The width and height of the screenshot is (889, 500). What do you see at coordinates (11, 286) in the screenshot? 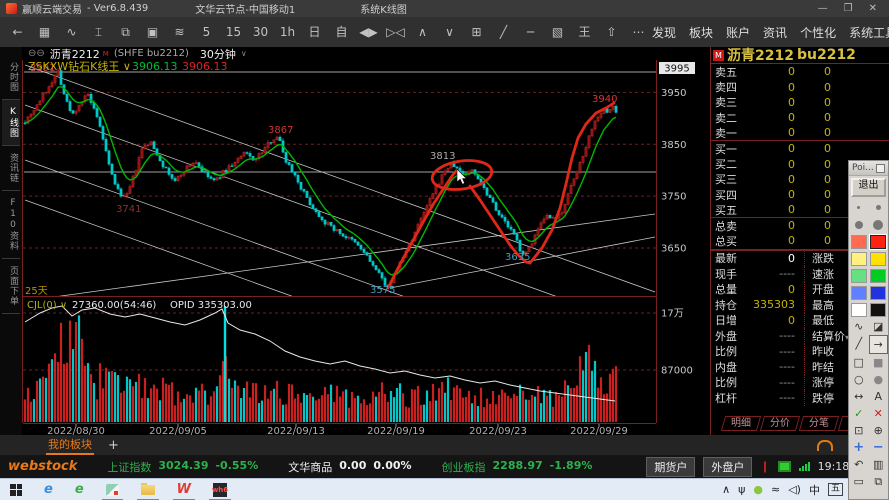
I see `sidebar-tab-4: 页面下单` at bounding box center [11, 286].